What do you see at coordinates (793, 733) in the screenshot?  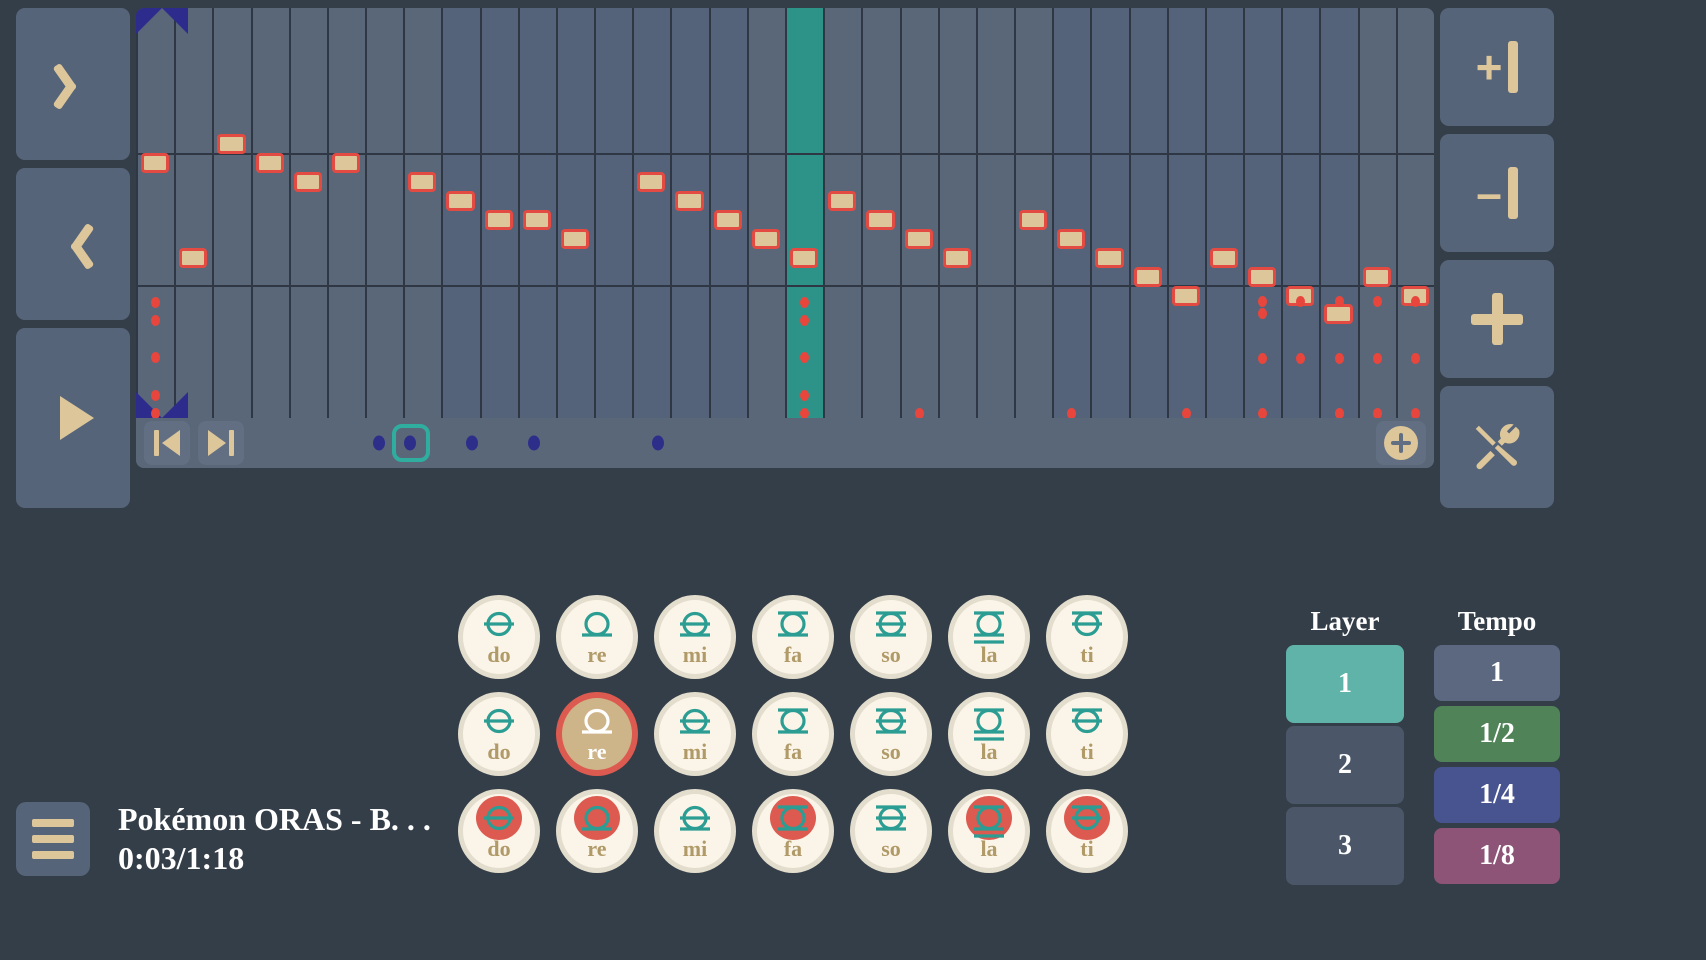 I see `note-pad-fa-mid: fa` at bounding box center [793, 733].